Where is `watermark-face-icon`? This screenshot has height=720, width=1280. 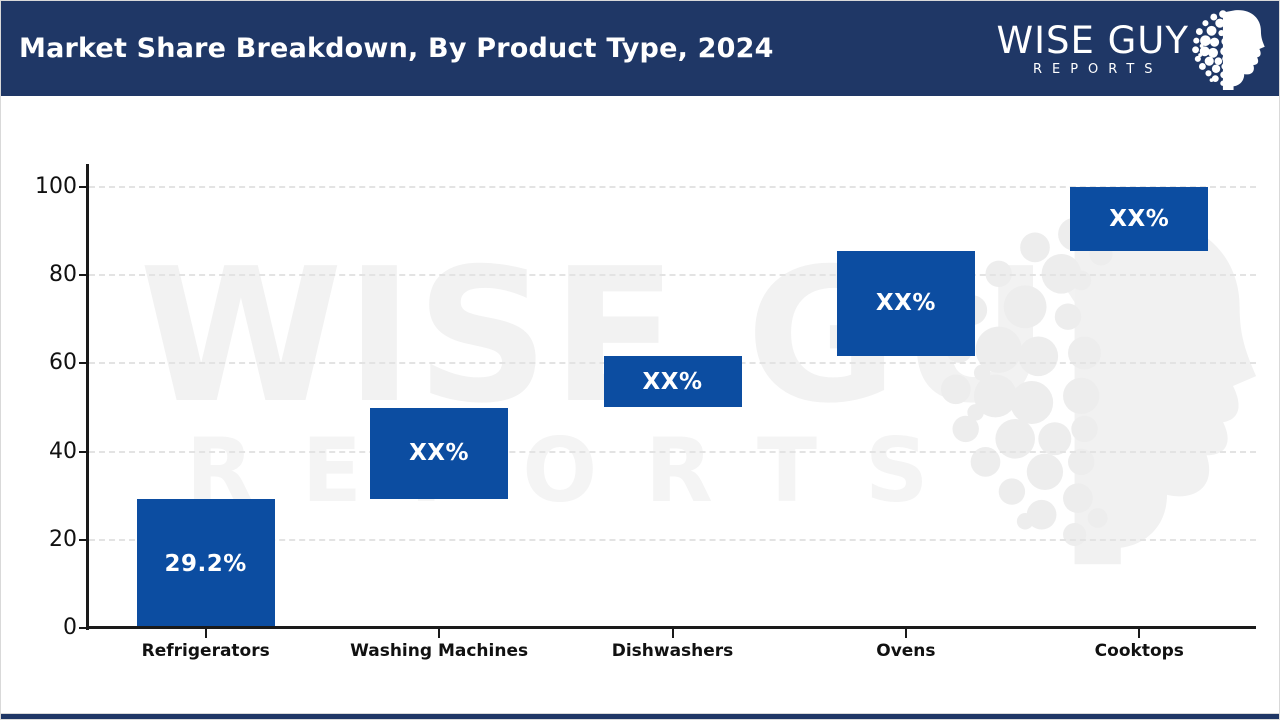
watermark-face-icon is located at coordinates (1098, 390).